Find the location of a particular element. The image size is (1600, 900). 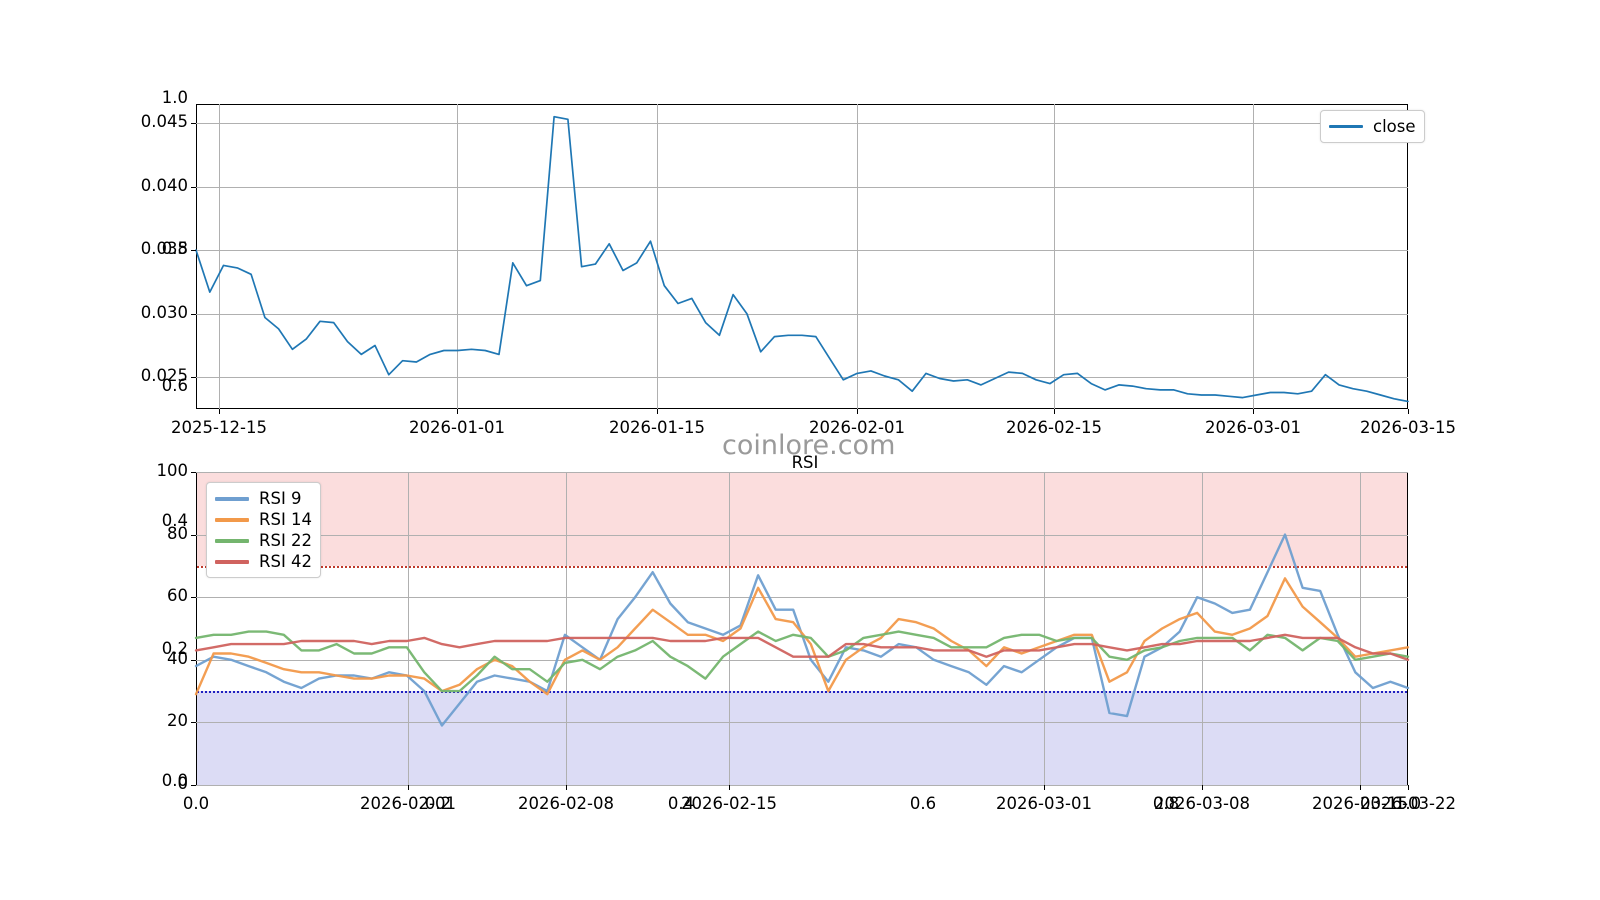

rsi-x-tick-label: 2026-03-08 is located at coordinates (1202, 803).